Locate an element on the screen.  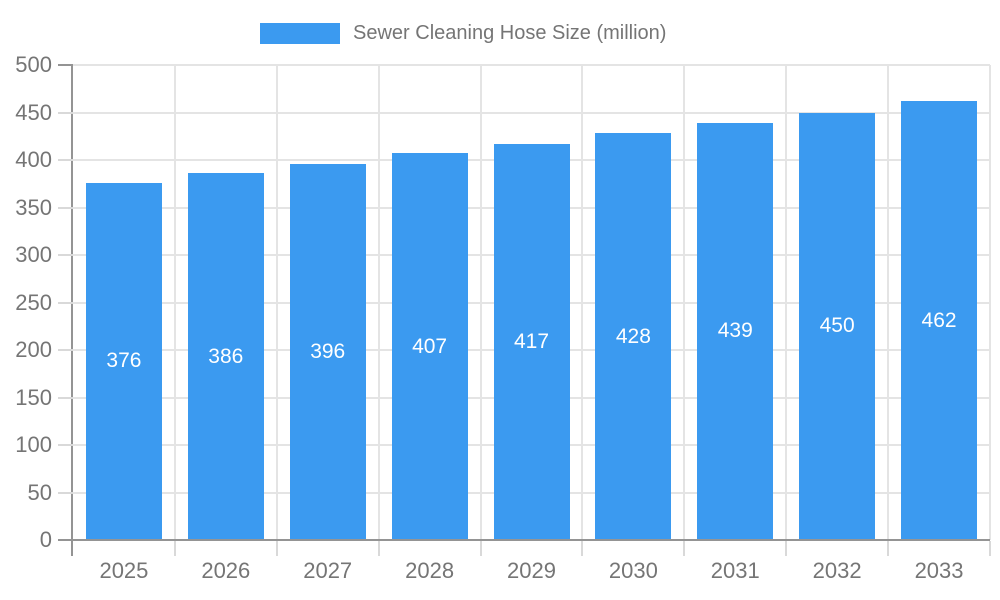
bar: 439 is located at coordinates (735, 331).